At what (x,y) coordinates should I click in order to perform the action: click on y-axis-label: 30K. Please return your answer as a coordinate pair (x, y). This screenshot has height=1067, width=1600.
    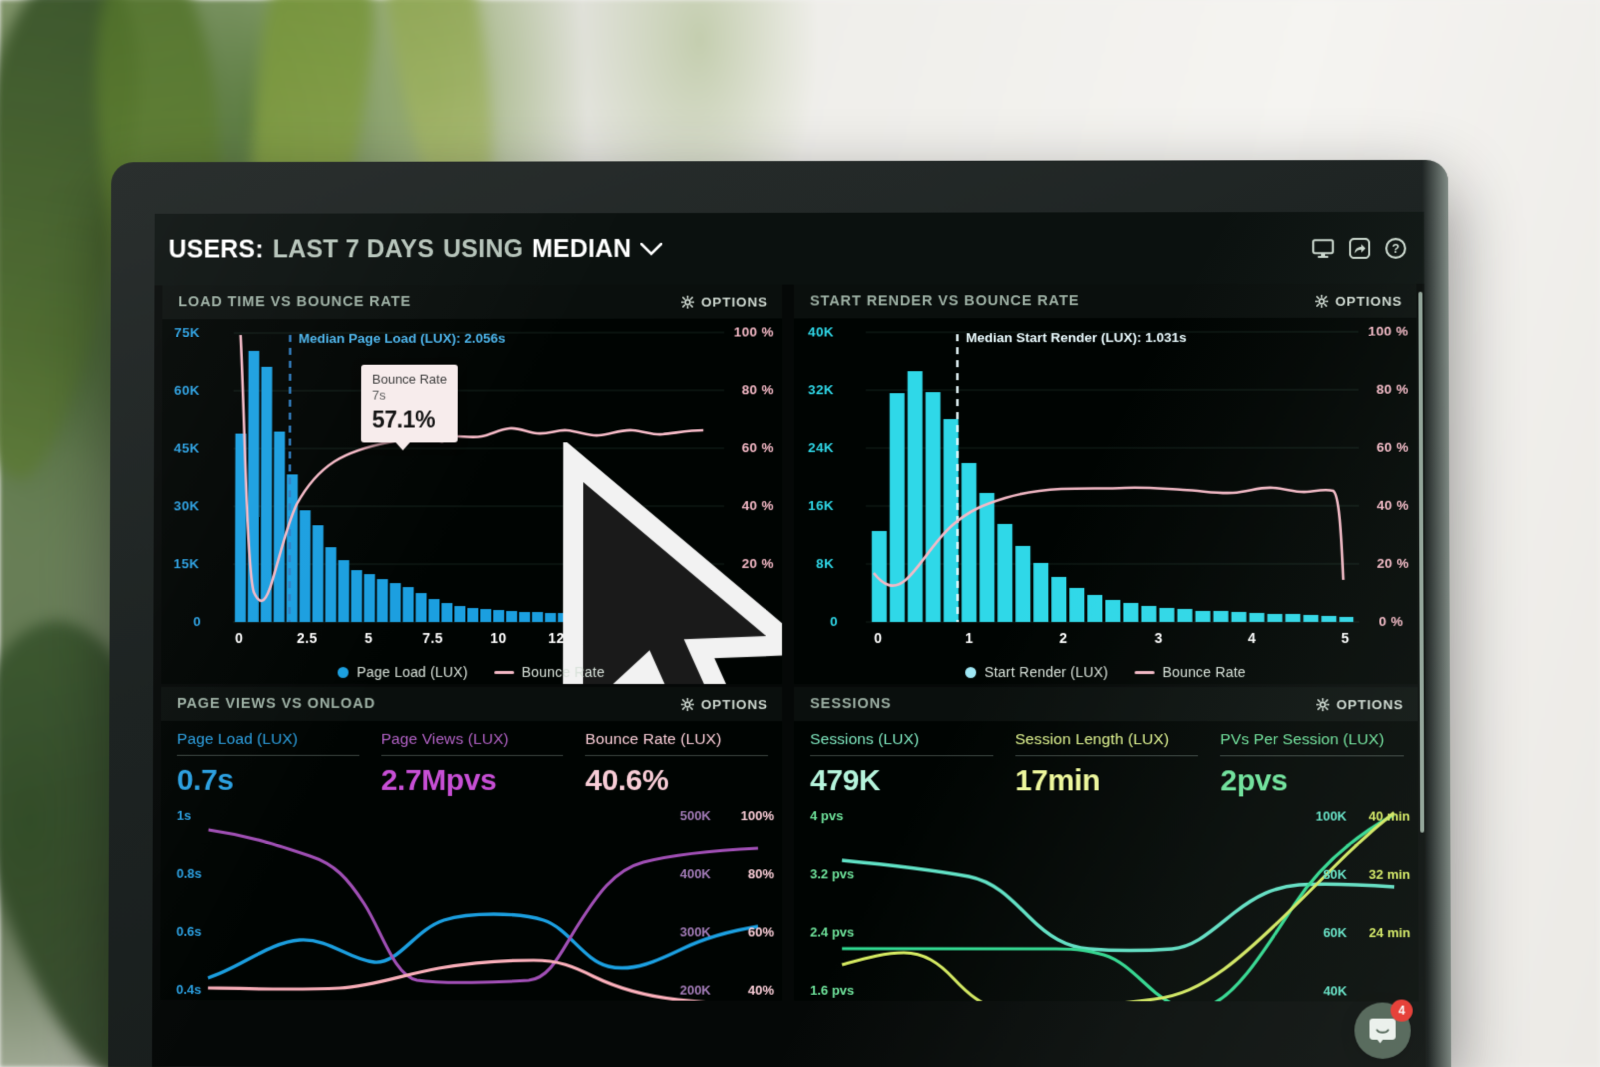
    Looking at the image, I should click on (186, 506).